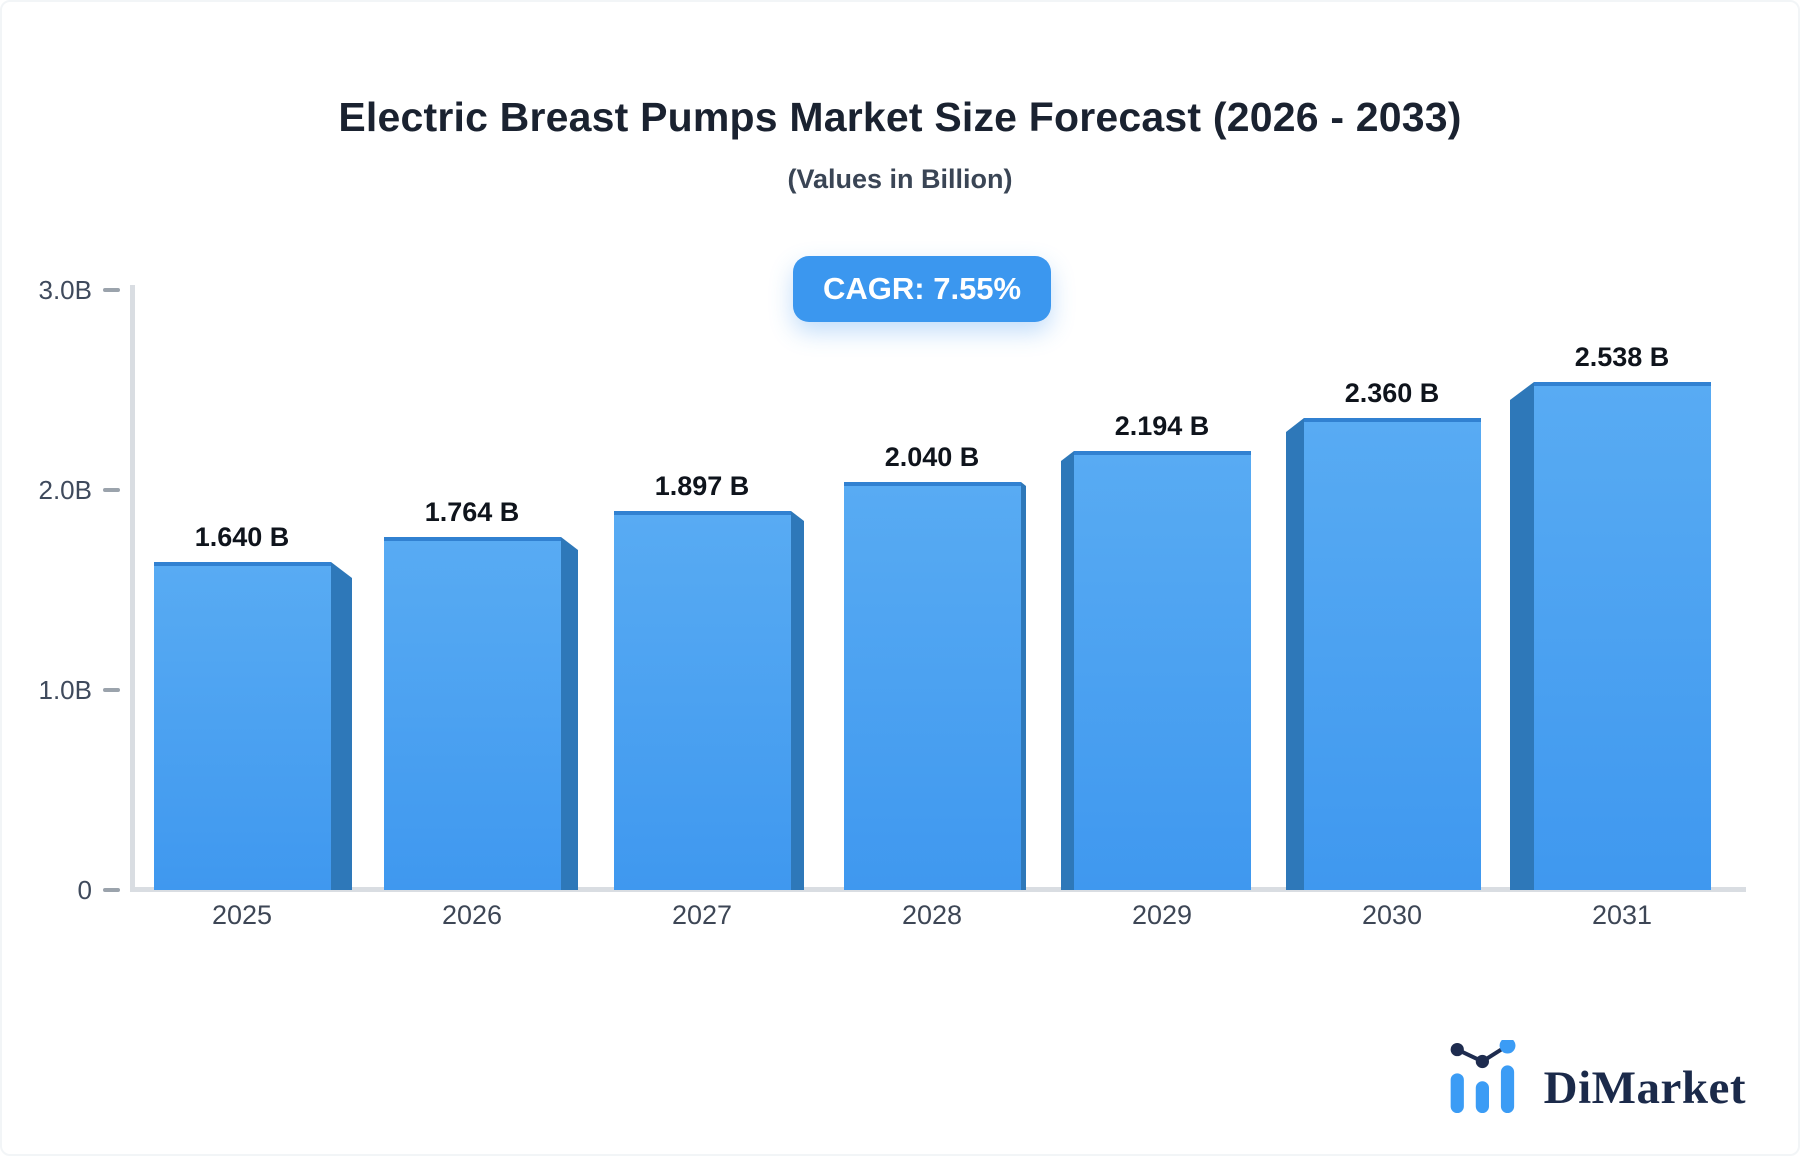  Describe the element at coordinates (242, 537) in the screenshot. I see `bar-value-label: 1.640 B` at that location.